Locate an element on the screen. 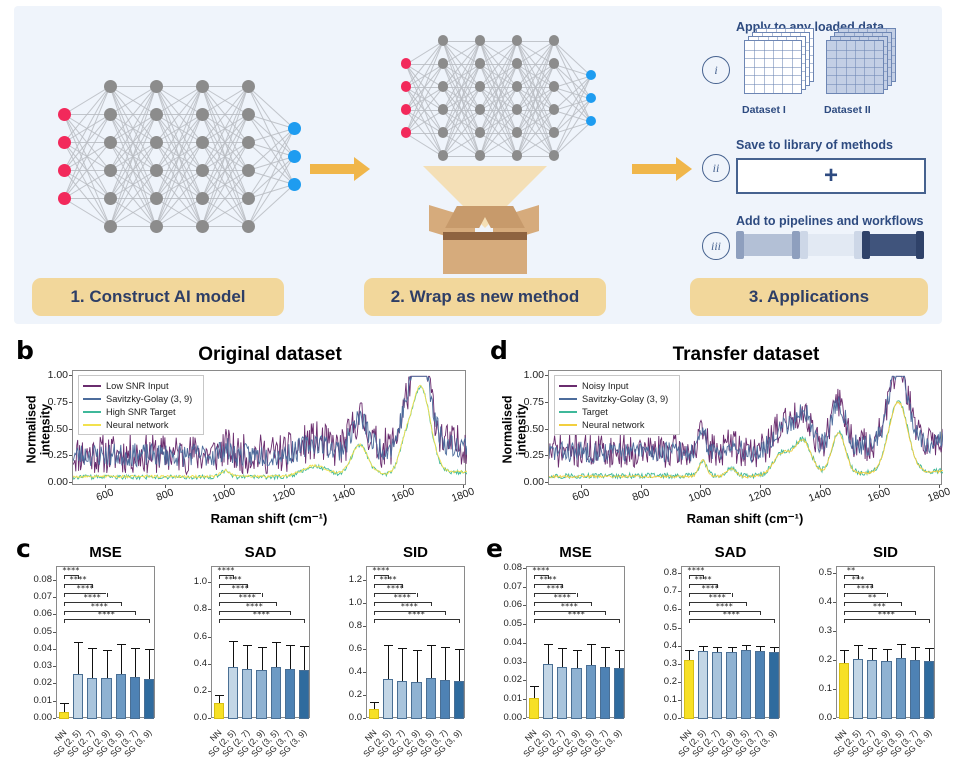 This screenshot has width=956, height=777. significance-stars: ** is located at coordinates (851, 571).